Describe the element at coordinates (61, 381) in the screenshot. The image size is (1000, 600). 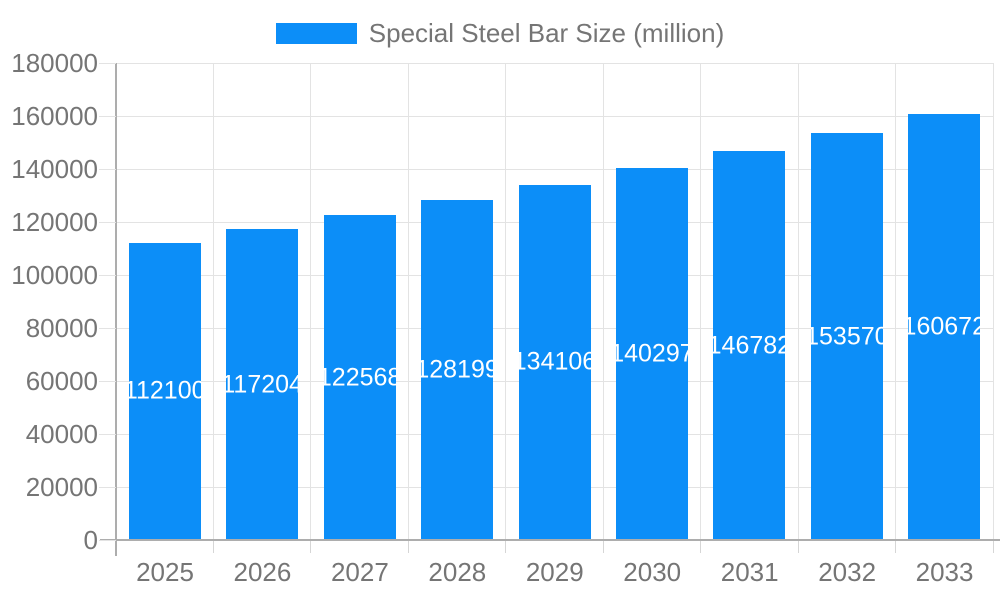
I see `y-tick-label: 60000` at that location.